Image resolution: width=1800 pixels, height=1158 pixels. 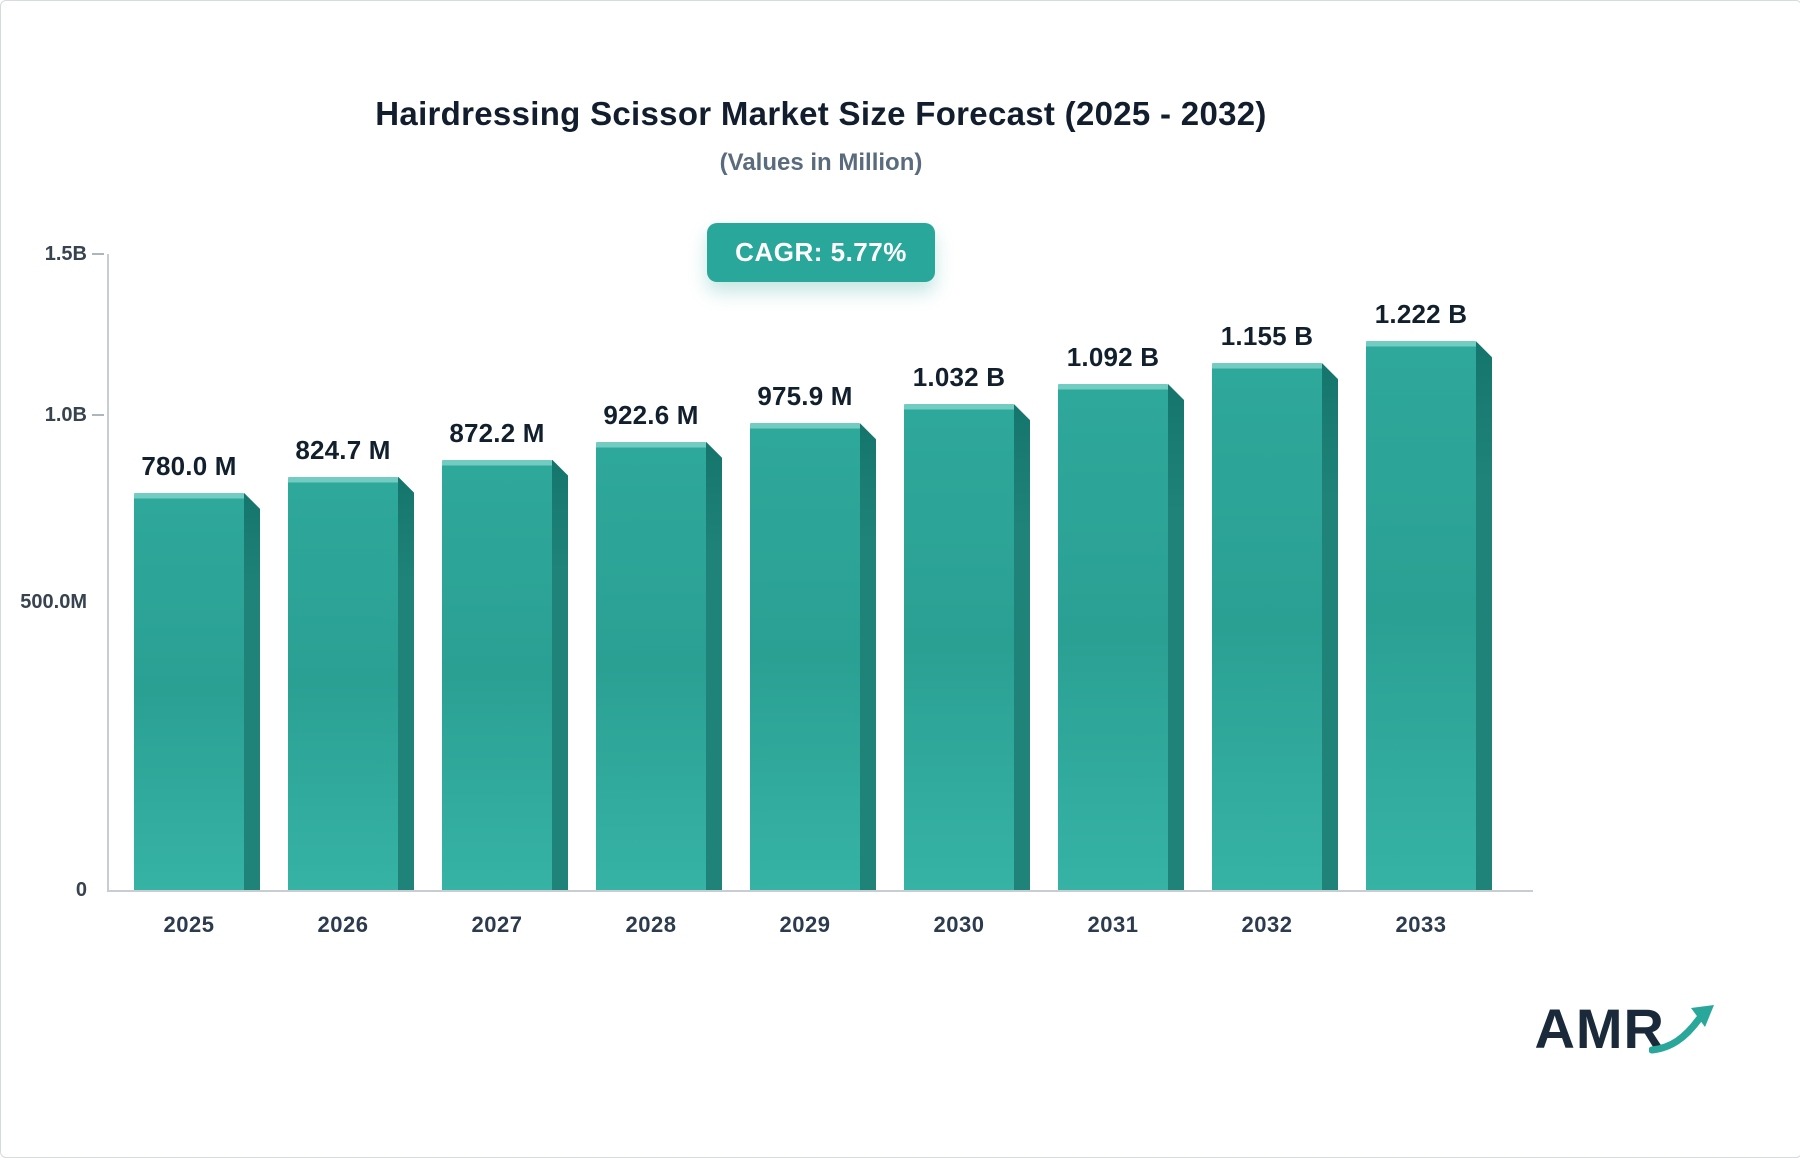 I want to click on x-axis-tick-label: 2030, so click(x=959, y=924).